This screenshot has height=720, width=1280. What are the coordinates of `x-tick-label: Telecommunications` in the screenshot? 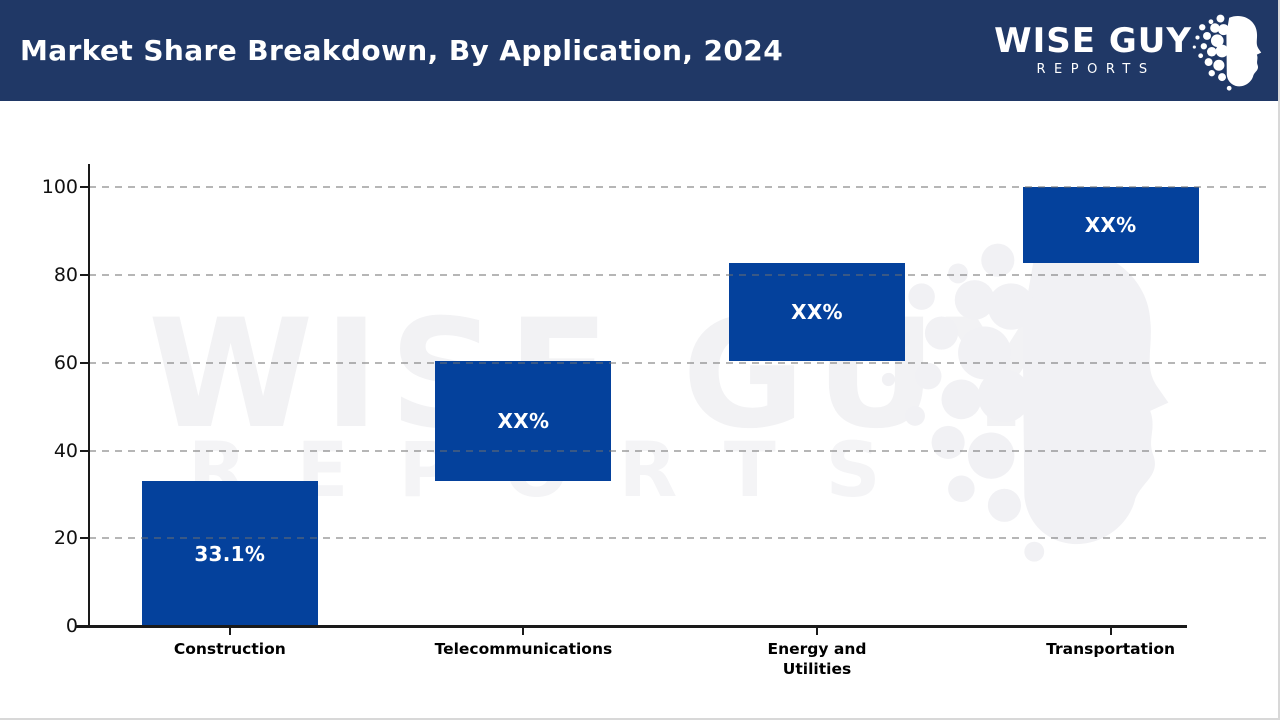 It's located at (523, 649).